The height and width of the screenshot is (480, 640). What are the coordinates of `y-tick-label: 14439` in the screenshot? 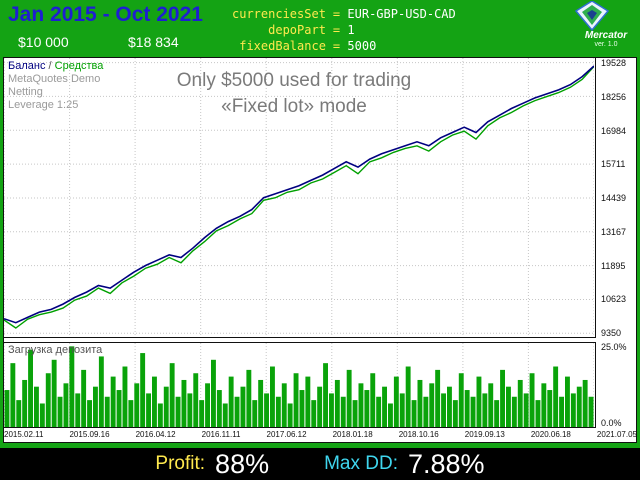 It's located at (614, 198).